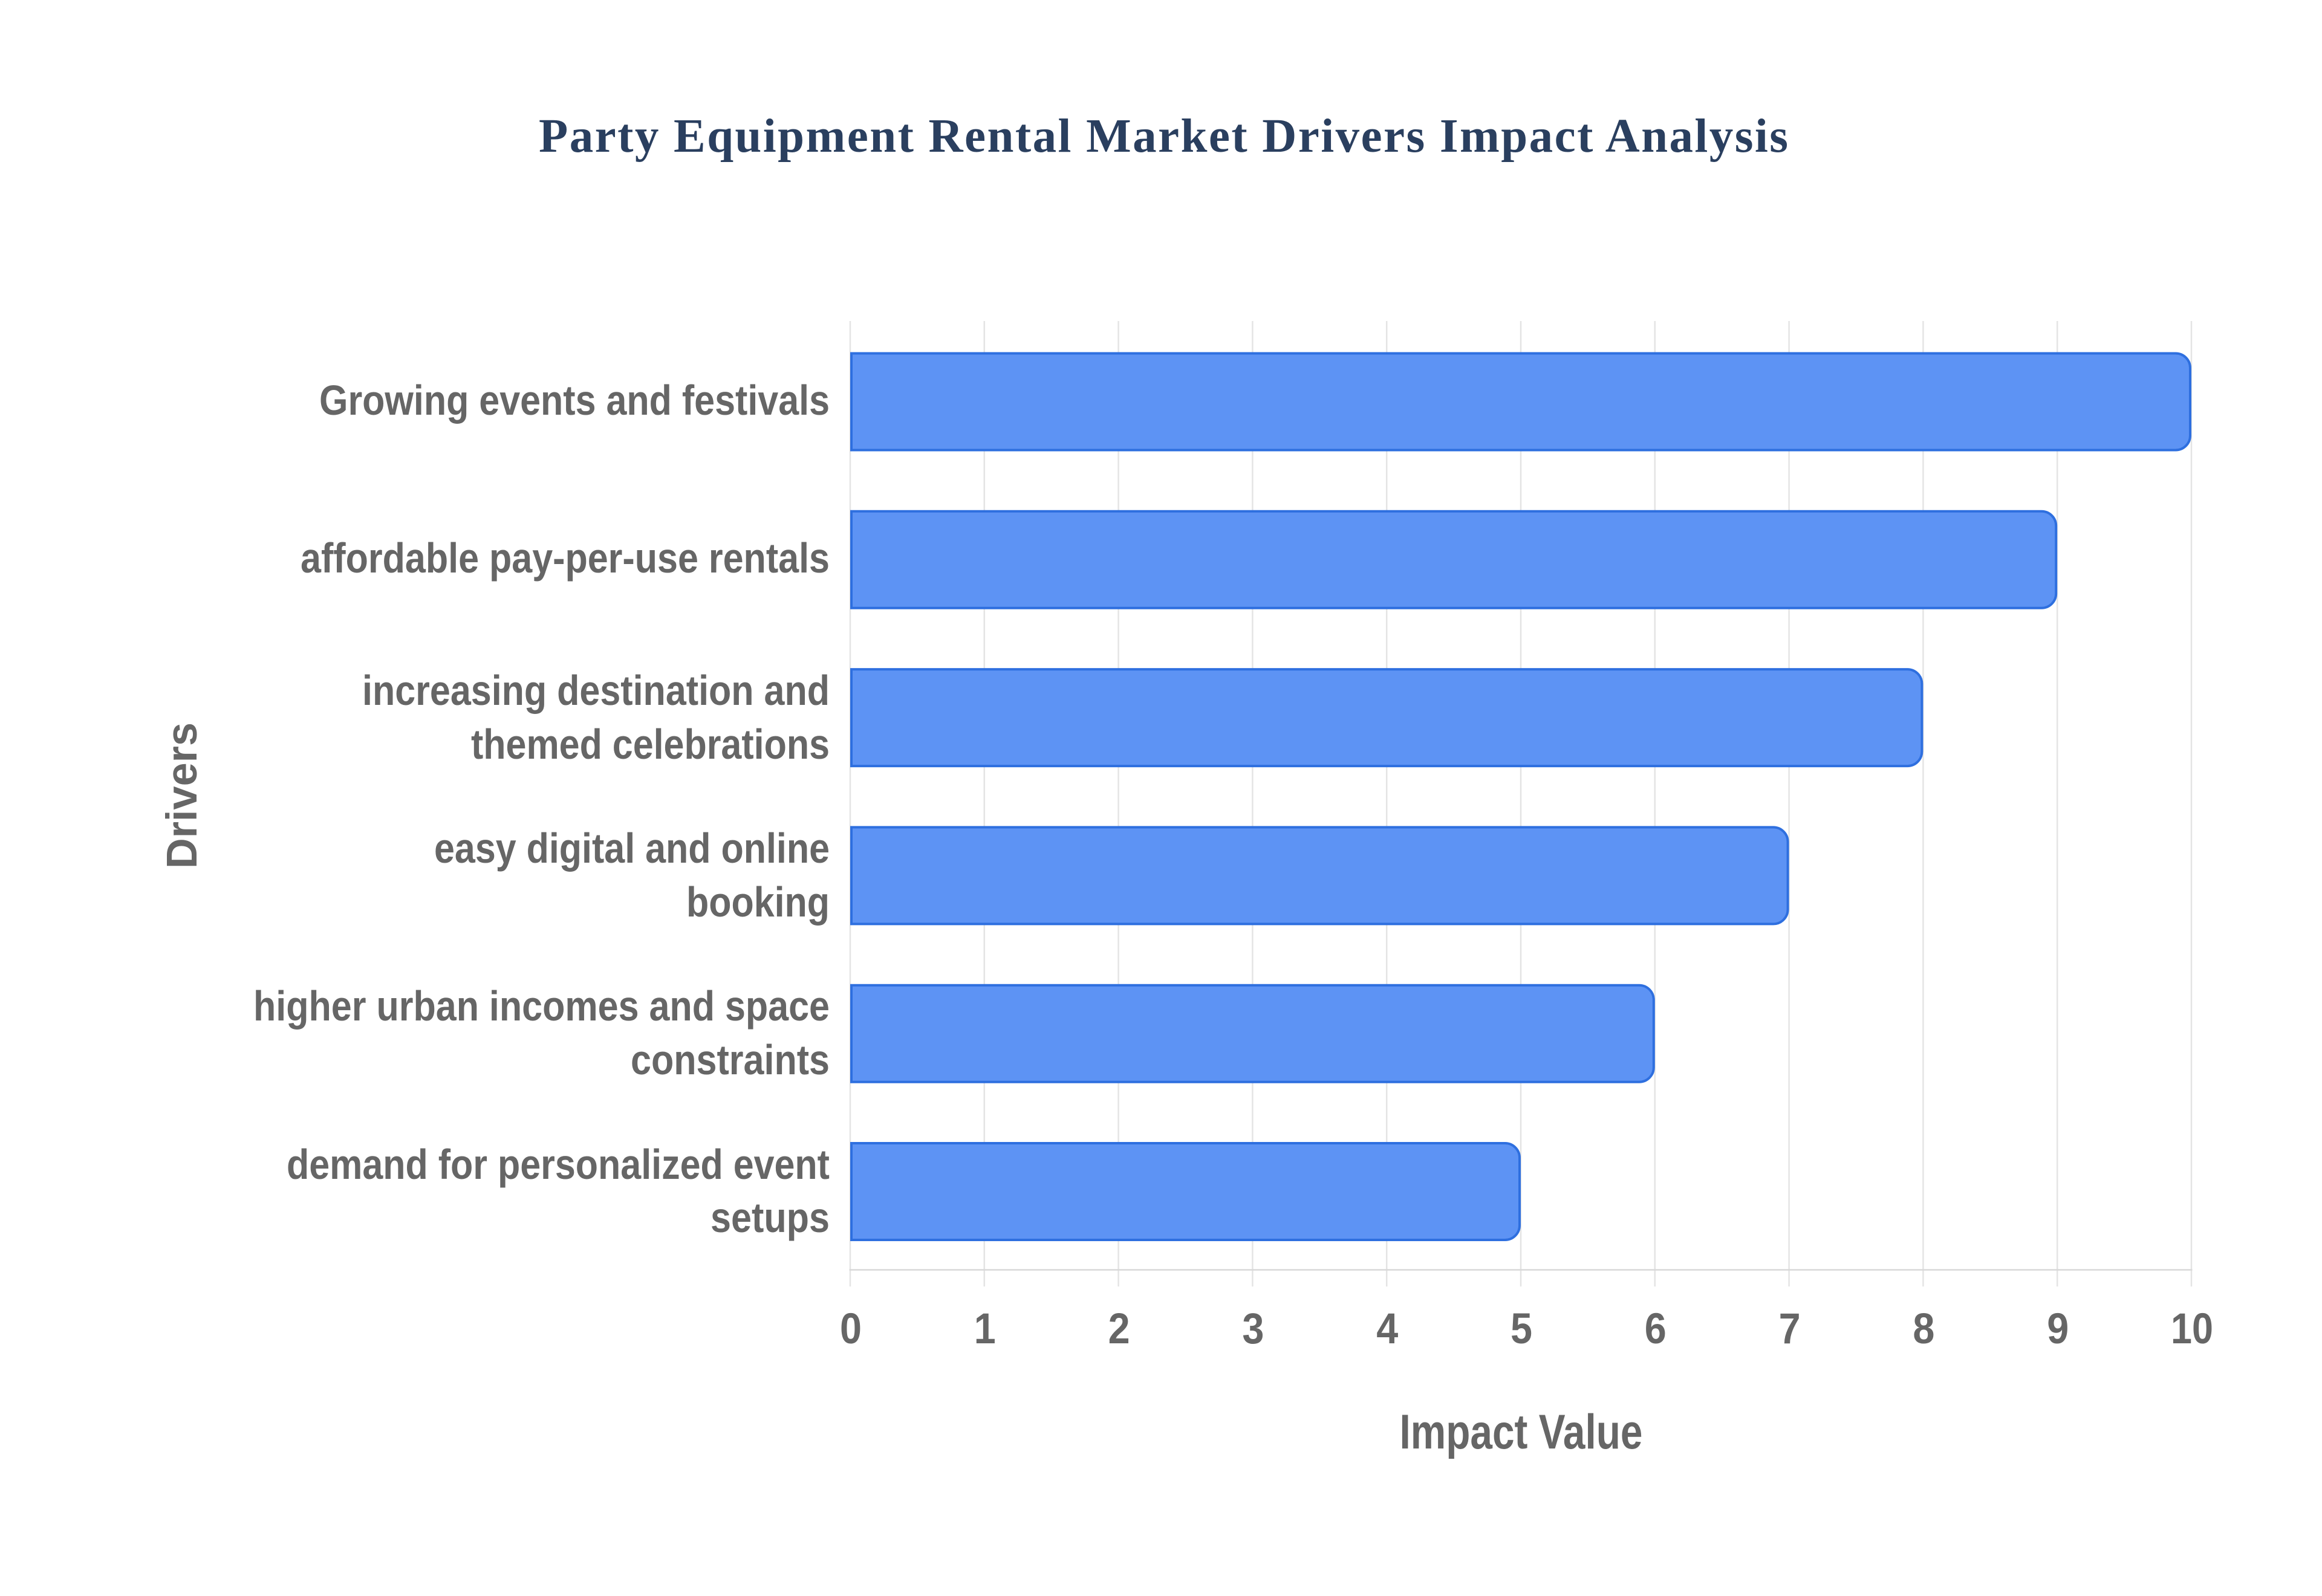 The height and width of the screenshot is (1596, 2322). I want to click on svg-text: demand for personalized event, so click(558, 1164).